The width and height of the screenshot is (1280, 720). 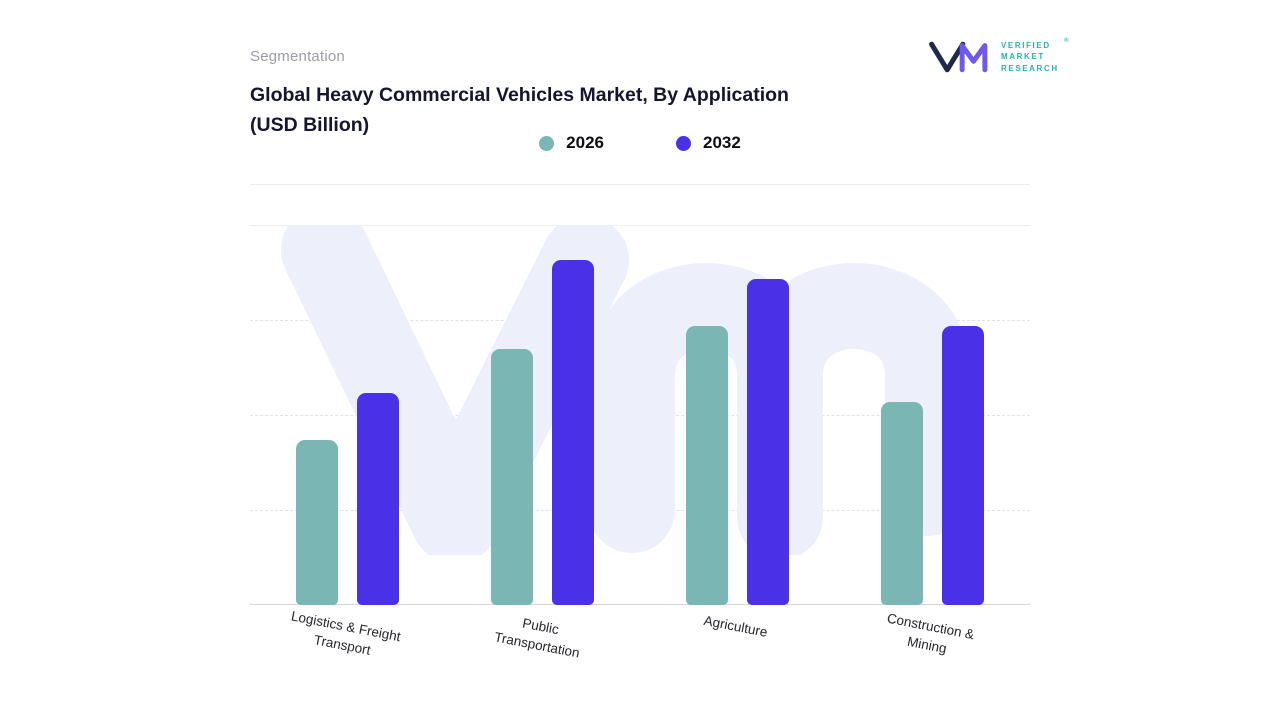 What do you see at coordinates (1023, 57) in the screenshot?
I see `brand-word-market: MARKET` at bounding box center [1023, 57].